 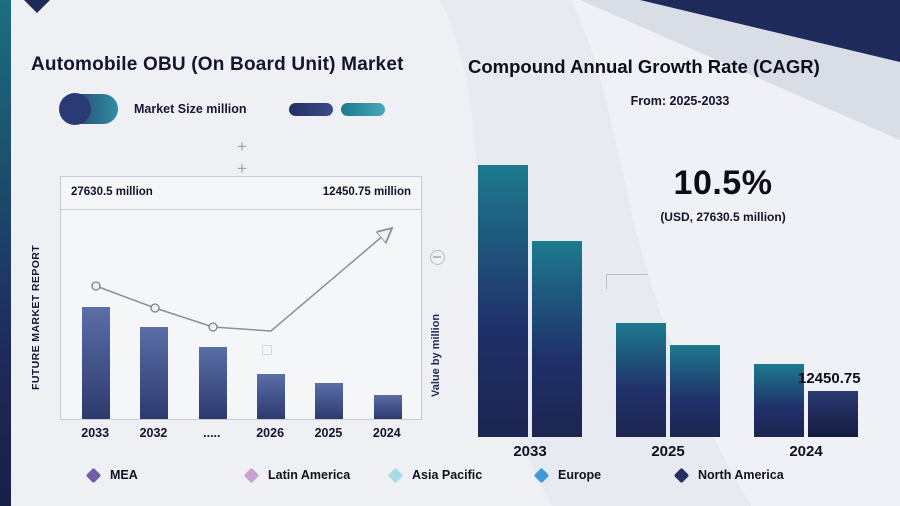 What do you see at coordinates (723, 183) in the screenshot?
I see `cagr-value: 10.5%` at bounding box center [723, 183].